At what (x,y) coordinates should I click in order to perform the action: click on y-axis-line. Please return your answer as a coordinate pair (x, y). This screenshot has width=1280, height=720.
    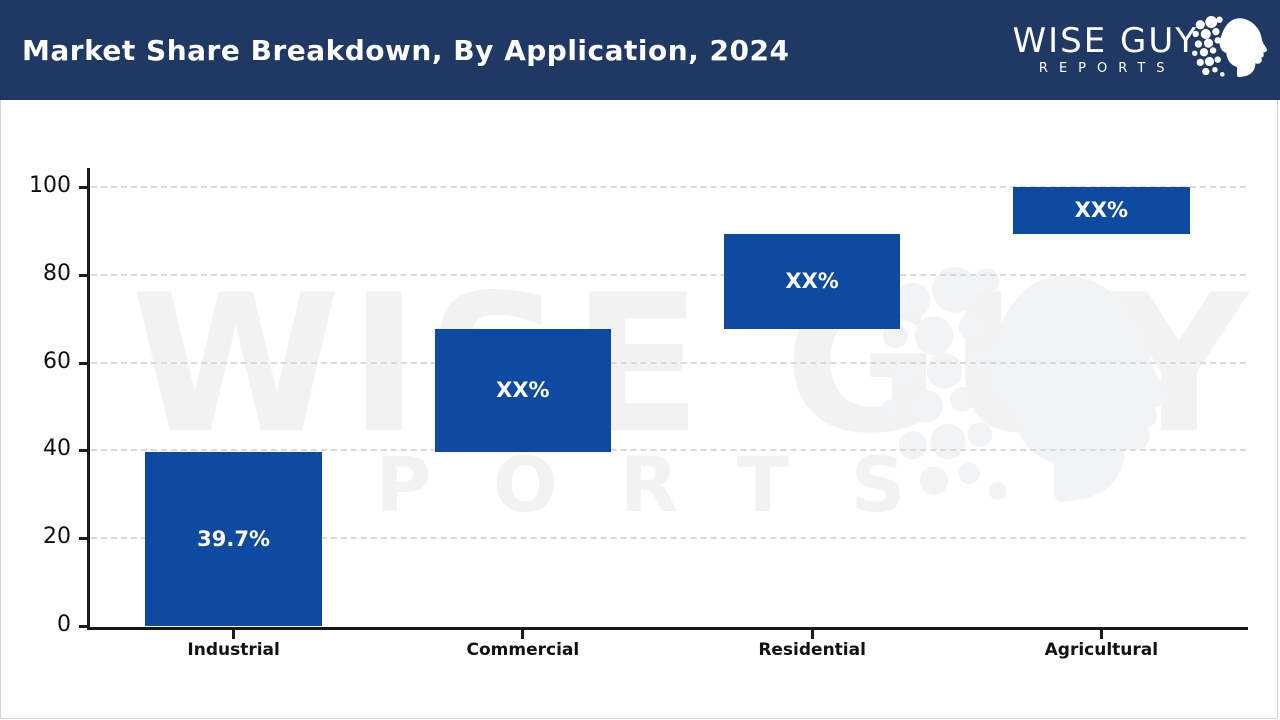
    Looking at the image, I should click on (88, 399).